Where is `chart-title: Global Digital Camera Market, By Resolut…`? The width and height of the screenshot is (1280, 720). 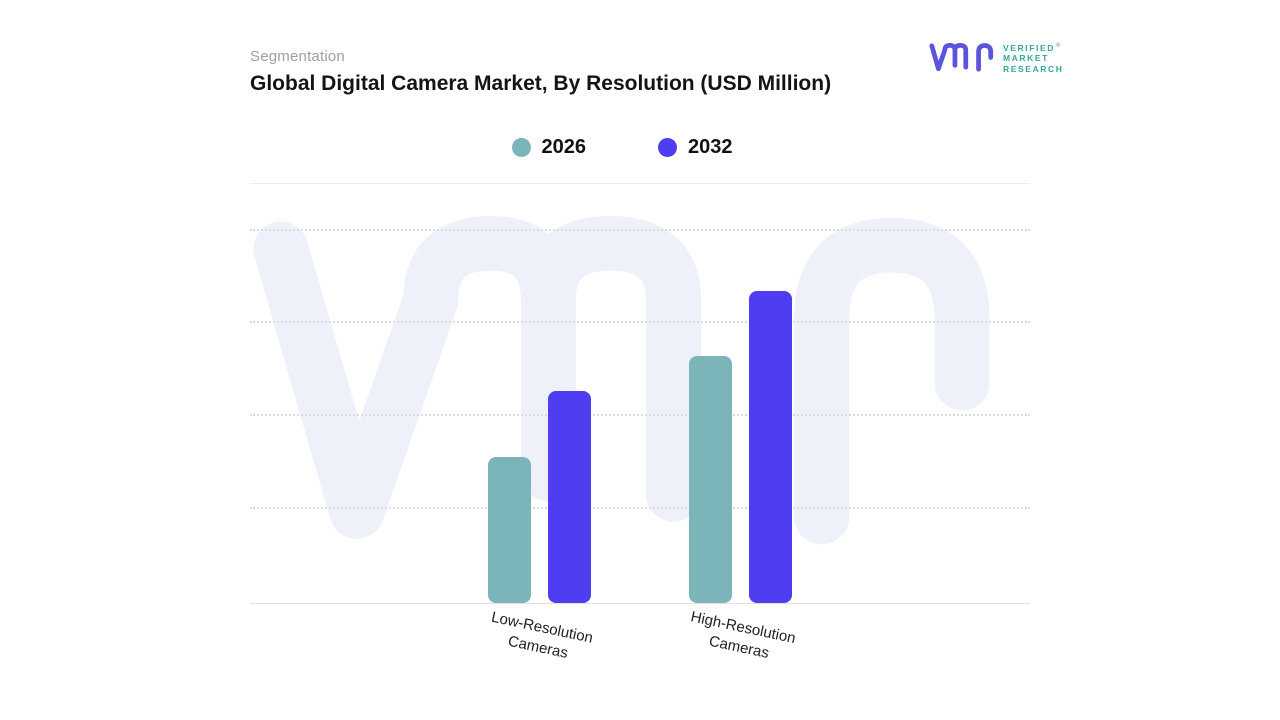
chart-title: Global Digital Camera Market, By Resolut… is located at coordinates (541, 83).